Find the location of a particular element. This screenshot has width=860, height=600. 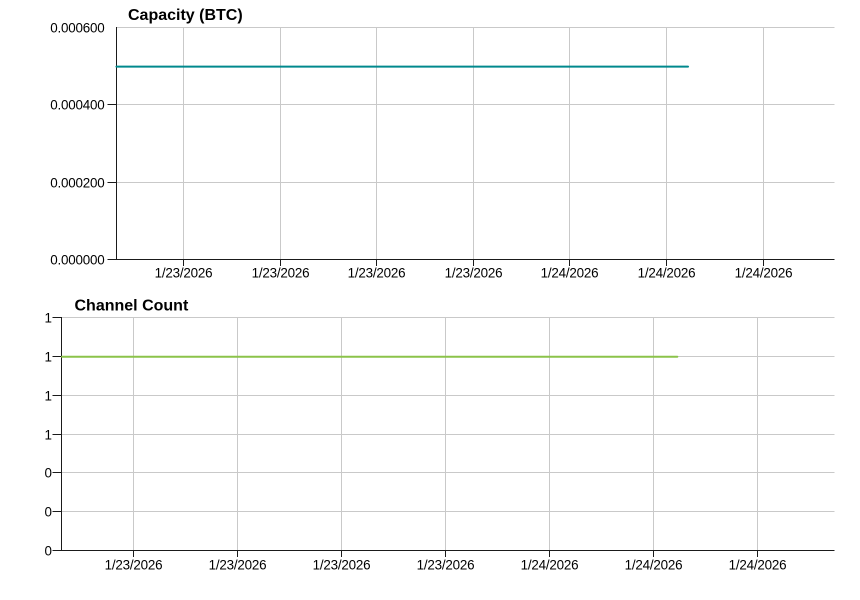

svg-text: 0.000400 is located at coordinates (77, 104).